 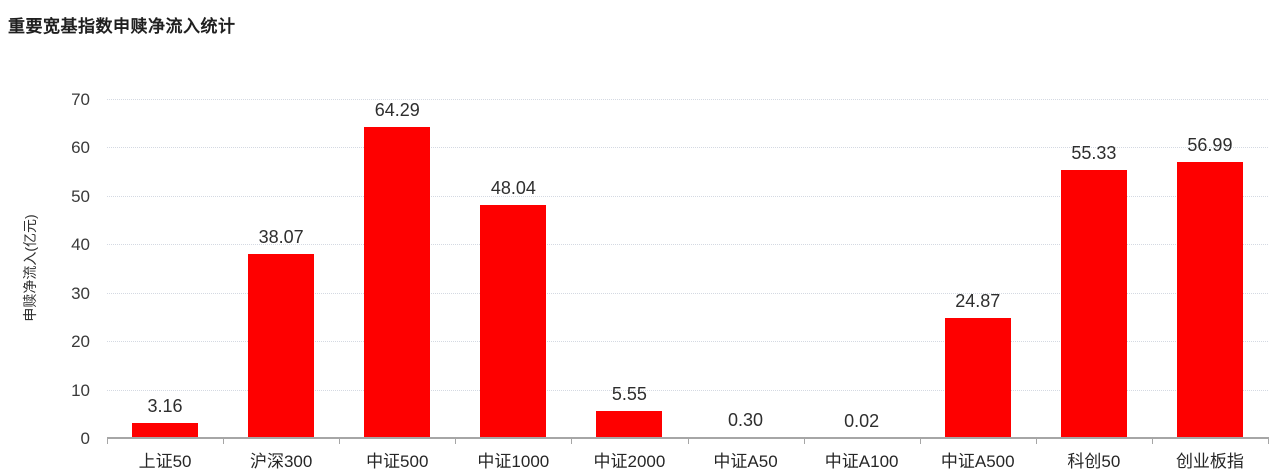 I want to click on x-axis-category-label: 中证500, so click(x=397, y=461).